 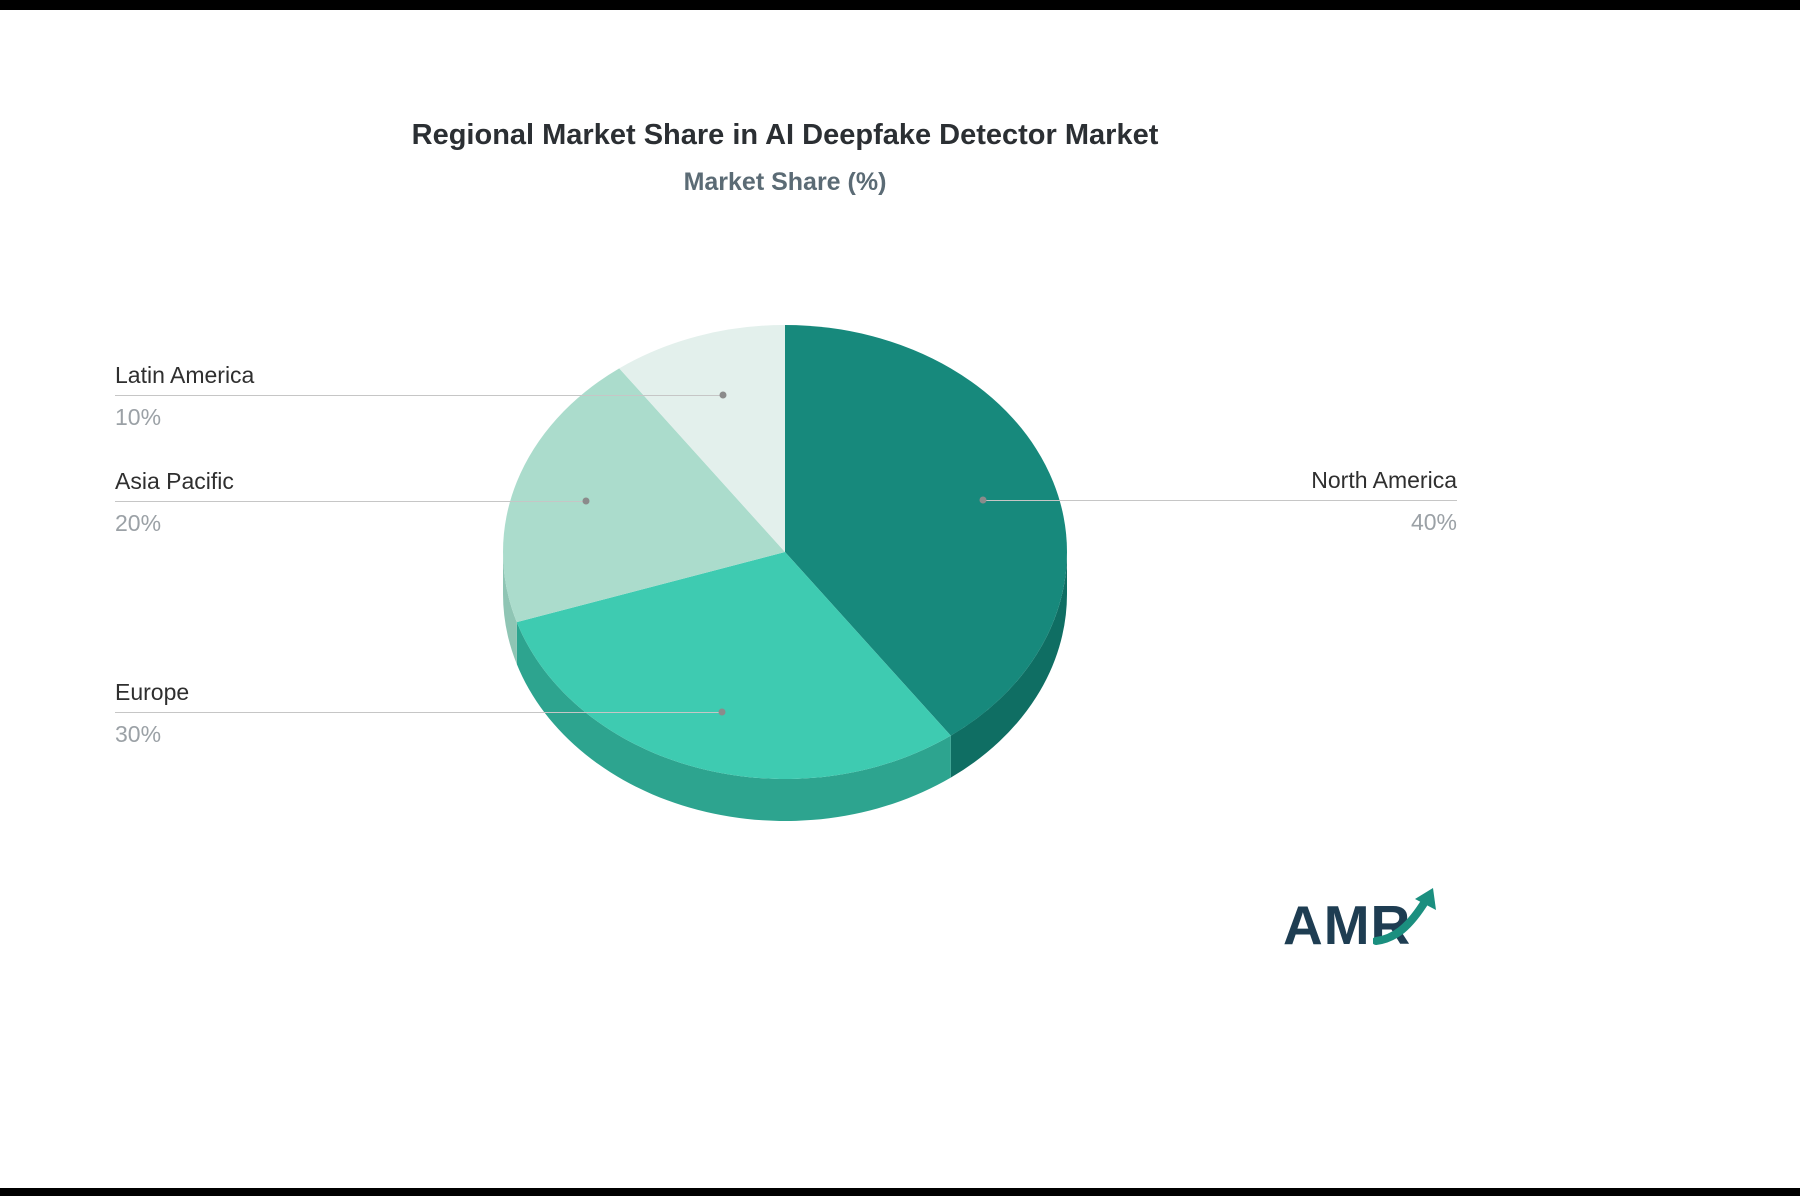 What do you see at coordinates (1347, 925) in the screenshot?
I see `logo-text: AMR` at bounding box center [1347, 925].